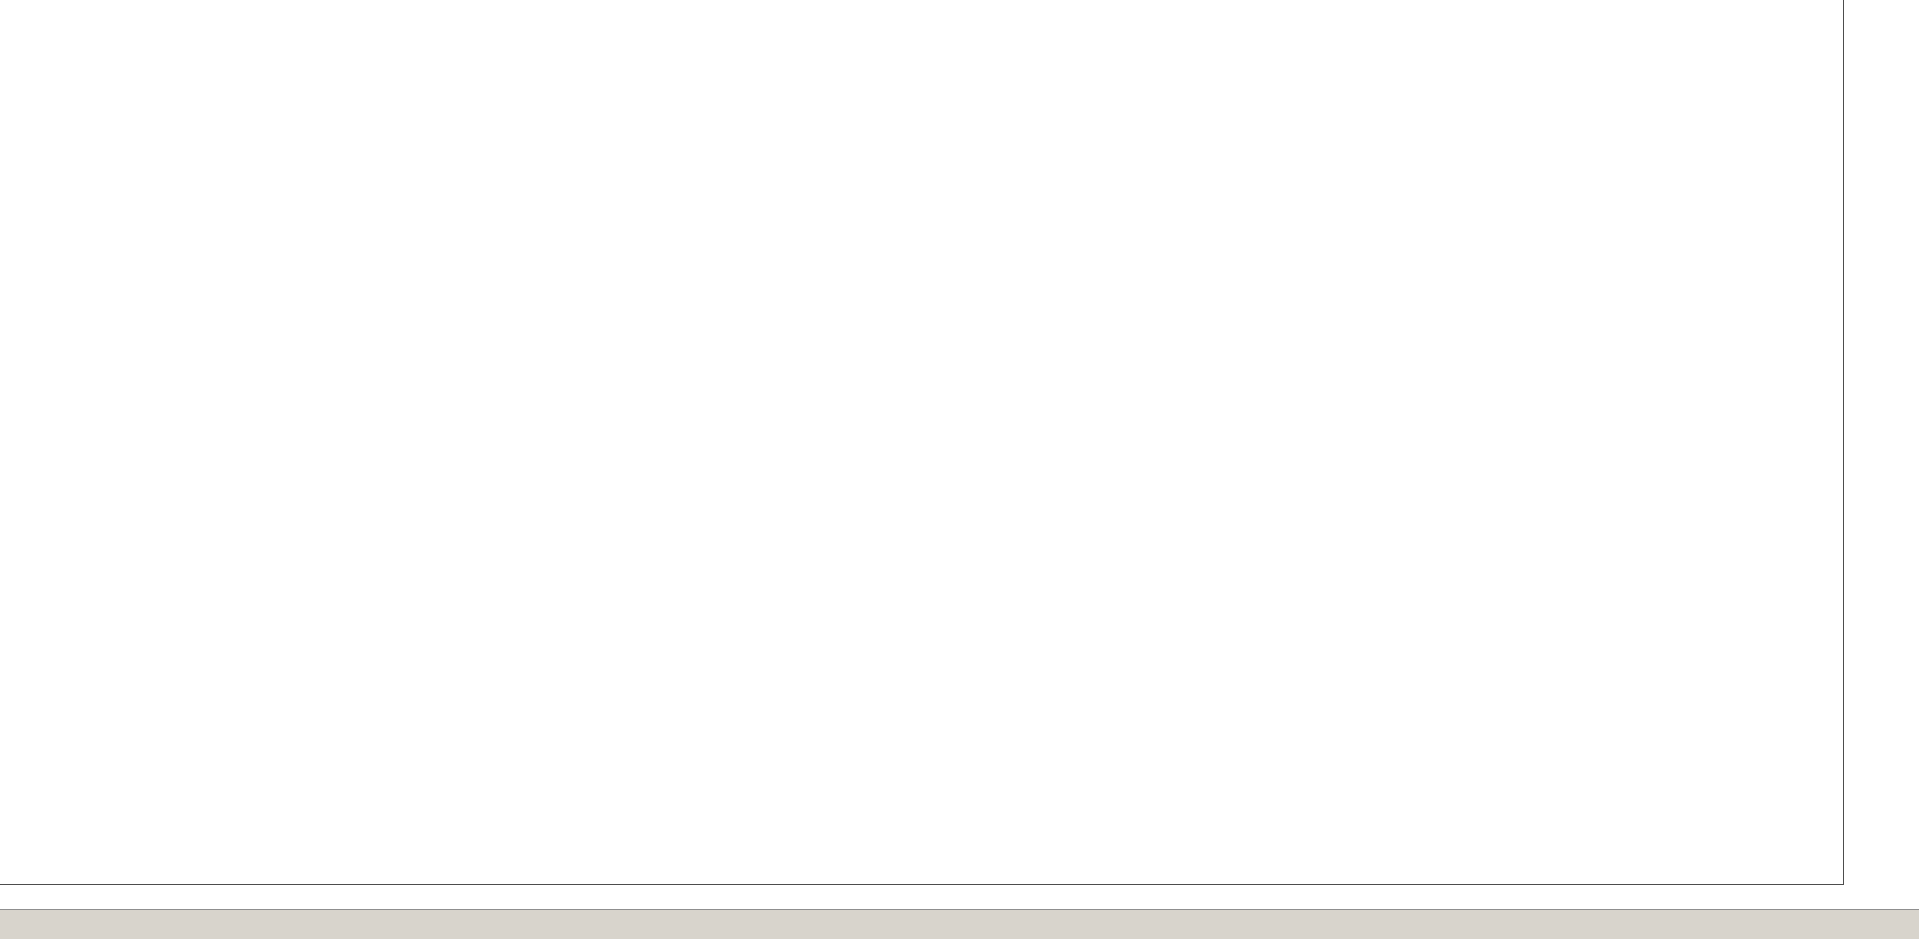 The image size is (1919, 940). I want to click on status-text, so click(1815, 874).